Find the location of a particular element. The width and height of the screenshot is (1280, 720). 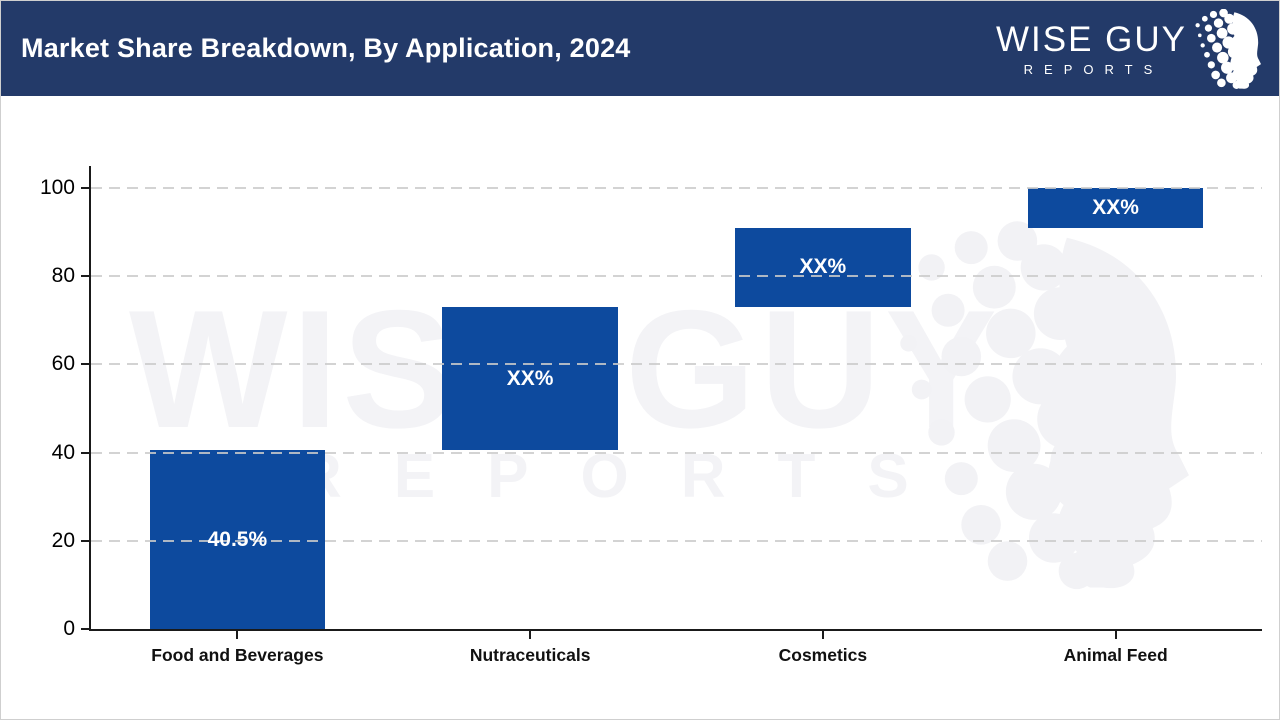

x-category-label: Cosmetics is located at coordinates (823, 655).